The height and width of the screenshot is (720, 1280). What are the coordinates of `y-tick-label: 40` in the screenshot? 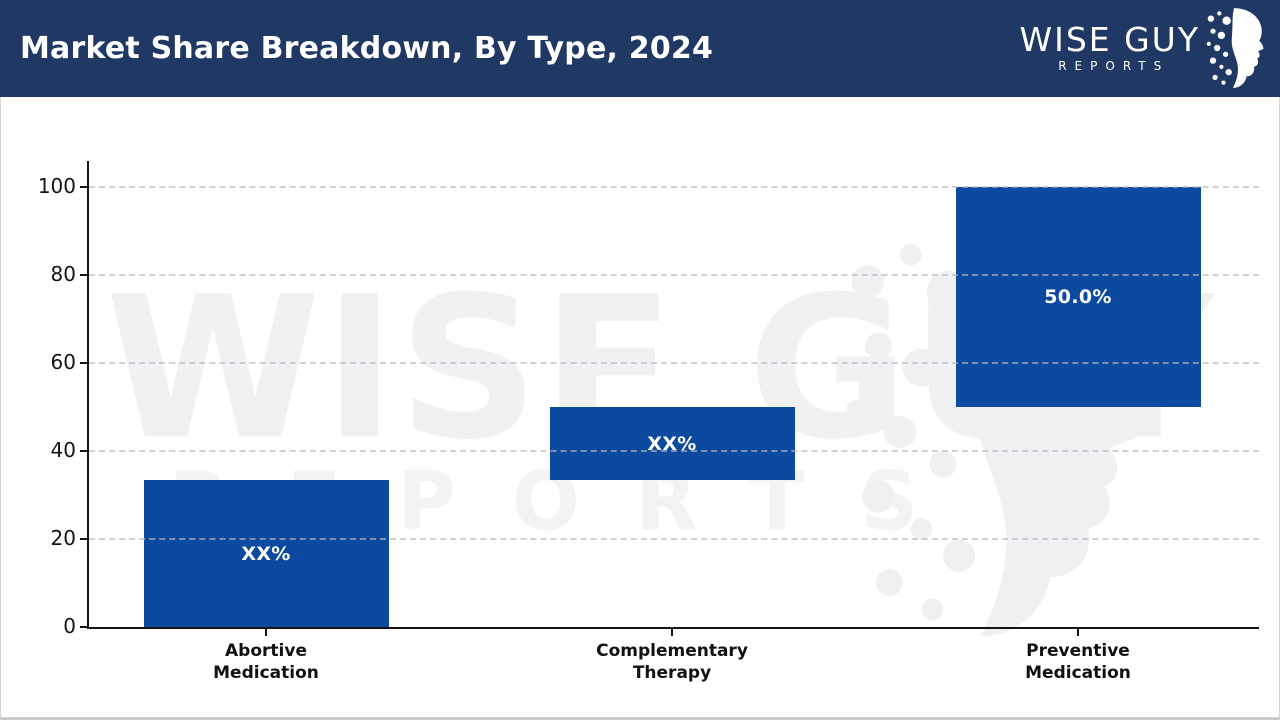 It's located at (63, 450).